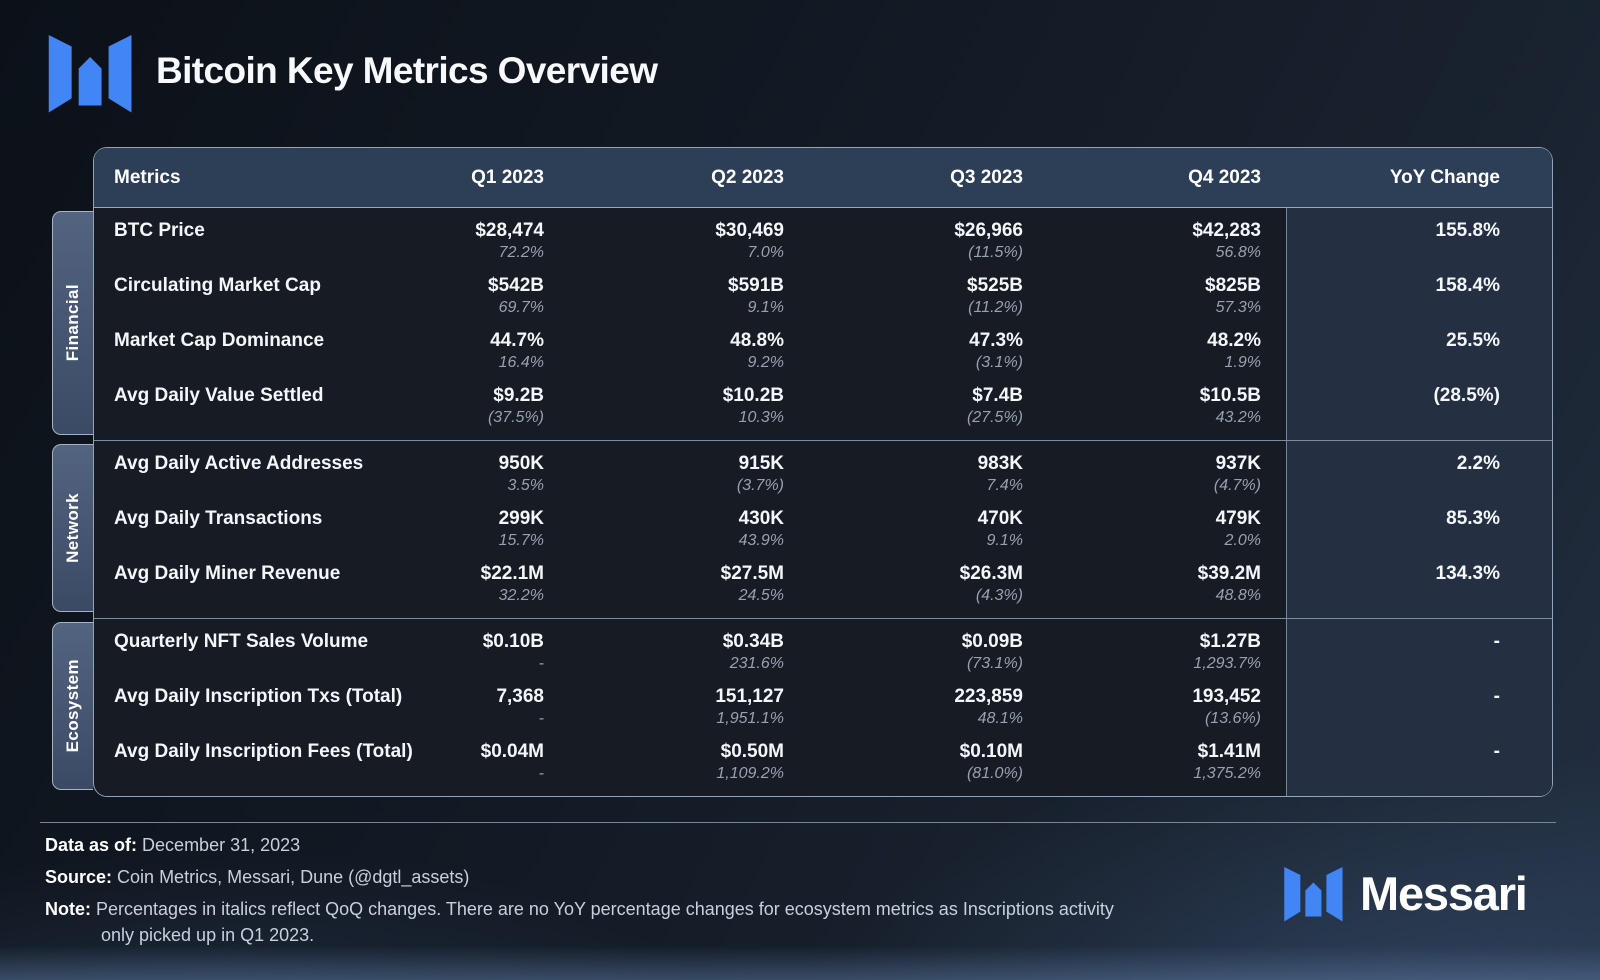  I want to click on q2-qoq-change: 1,109.2%, so click(750, 773).